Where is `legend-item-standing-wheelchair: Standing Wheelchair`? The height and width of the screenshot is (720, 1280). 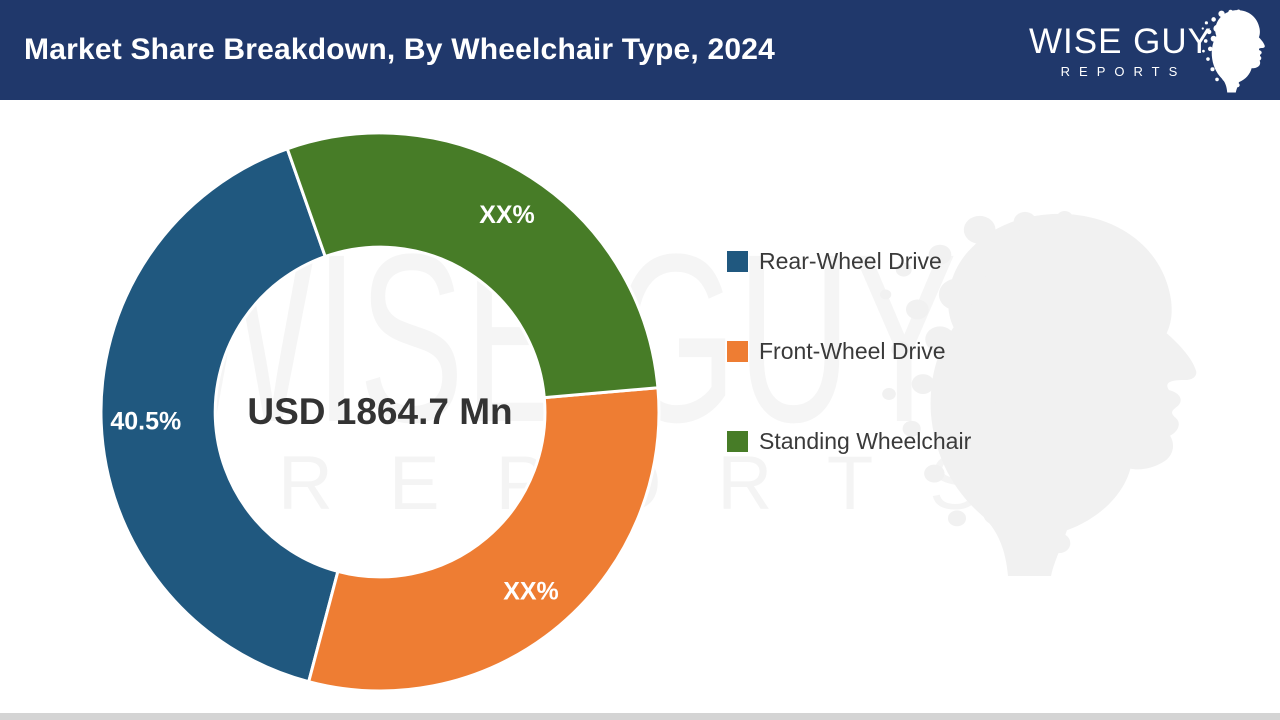 legend-item-standing-wheelchair: Standing Wheelchair is located at coordinates (849, 441).